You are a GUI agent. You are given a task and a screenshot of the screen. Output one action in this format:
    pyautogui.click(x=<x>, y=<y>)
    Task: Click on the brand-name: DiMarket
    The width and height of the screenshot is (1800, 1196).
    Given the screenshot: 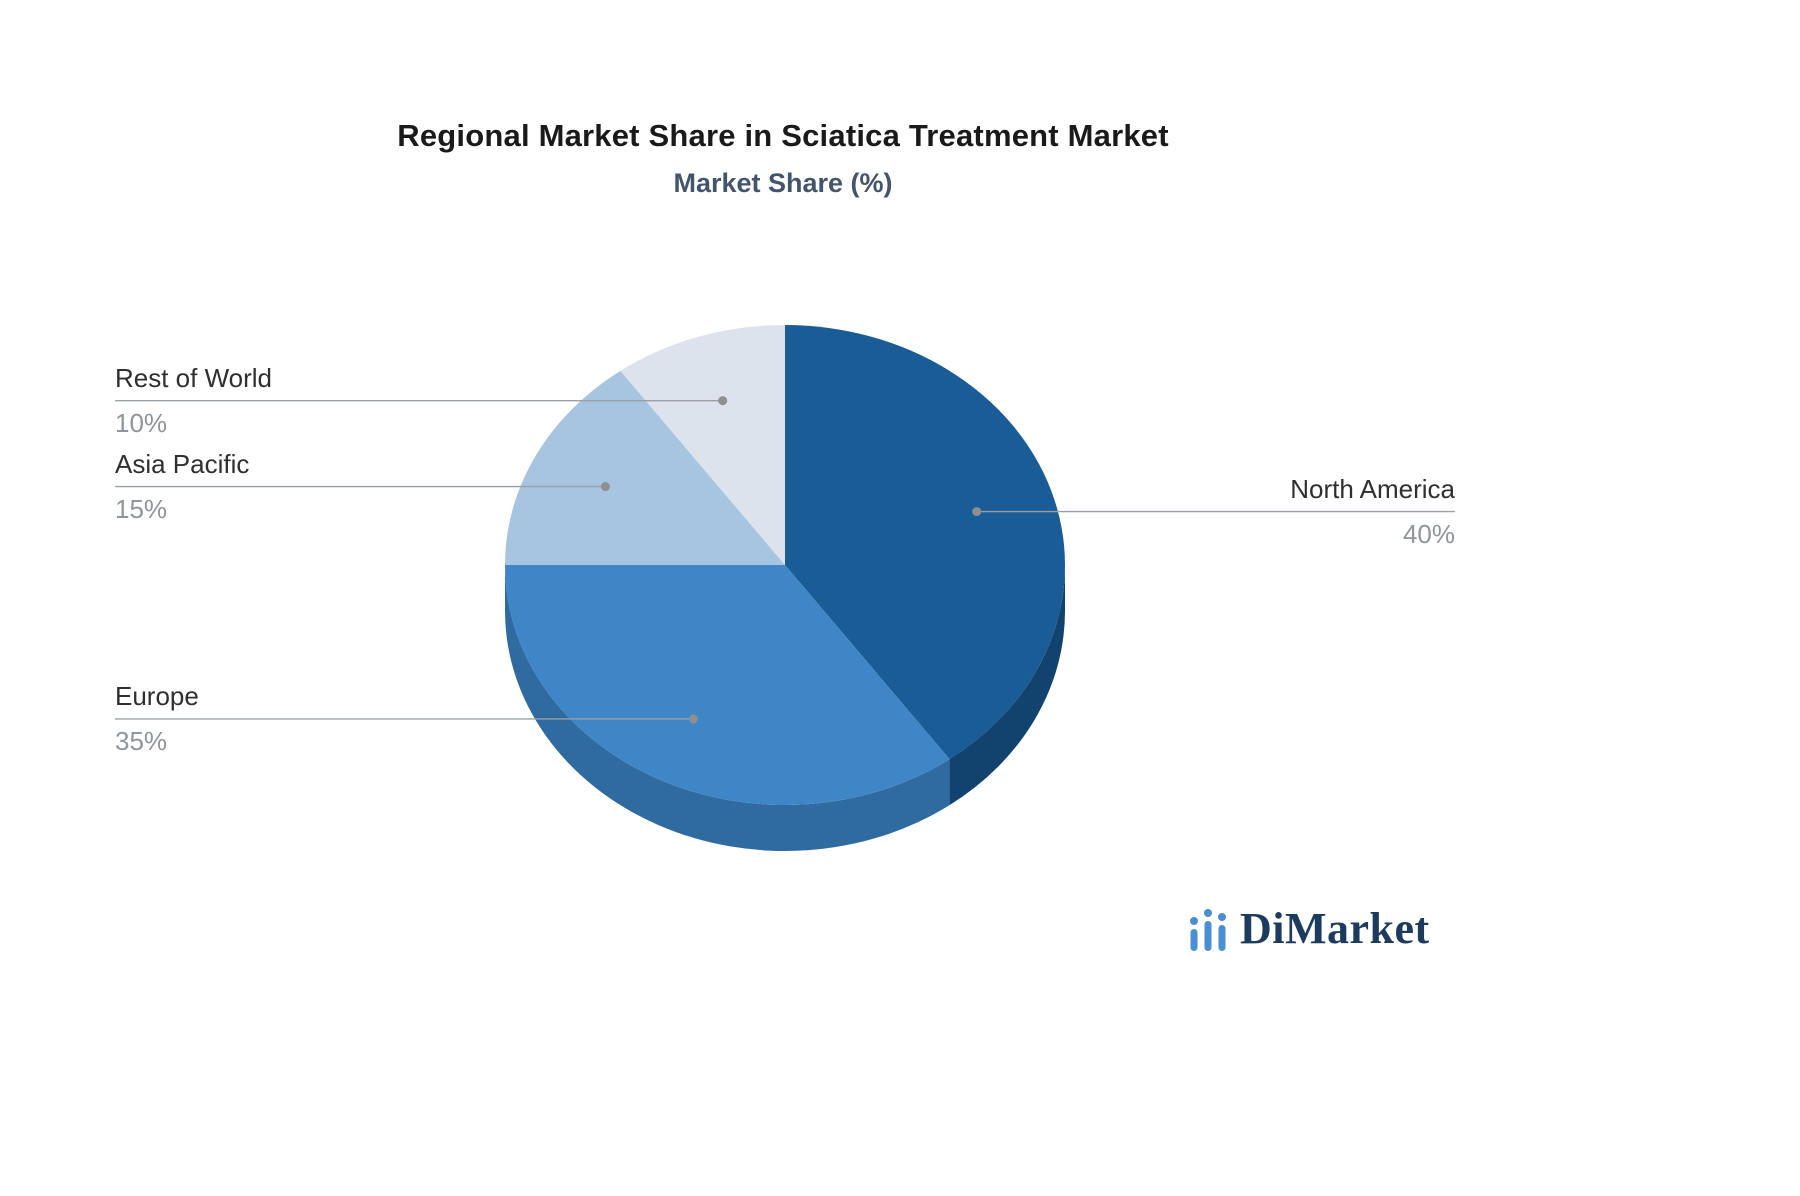 What is the action you would take?
    pyautogui.click(x=1335, y=928)
    